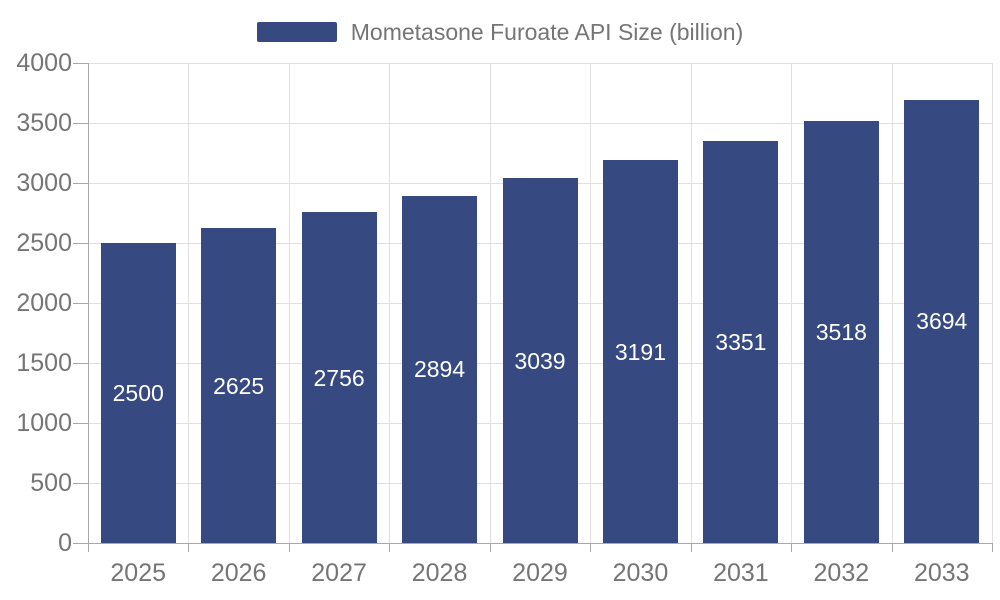  I want to click on plot-right-border, so click(992, 303).